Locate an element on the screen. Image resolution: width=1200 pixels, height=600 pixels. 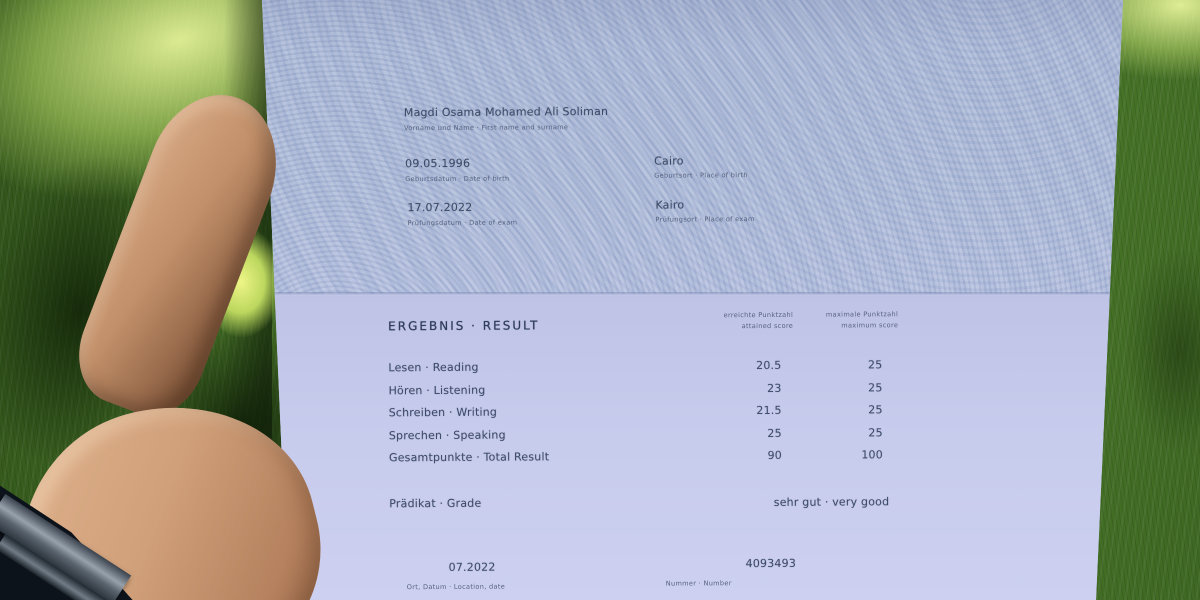
paper-fold-line is located at coordinates (692, 294).